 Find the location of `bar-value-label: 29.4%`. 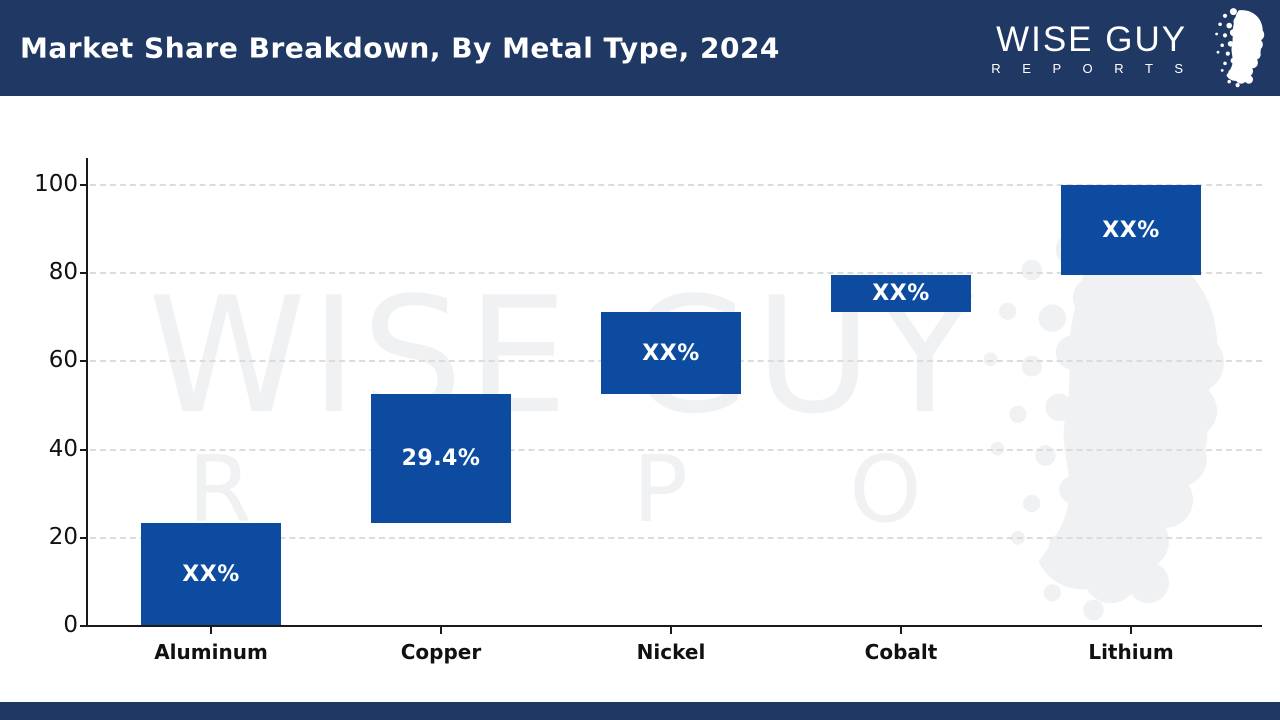

bar-value-label: 29.4% is located at coordinates (441, 458).